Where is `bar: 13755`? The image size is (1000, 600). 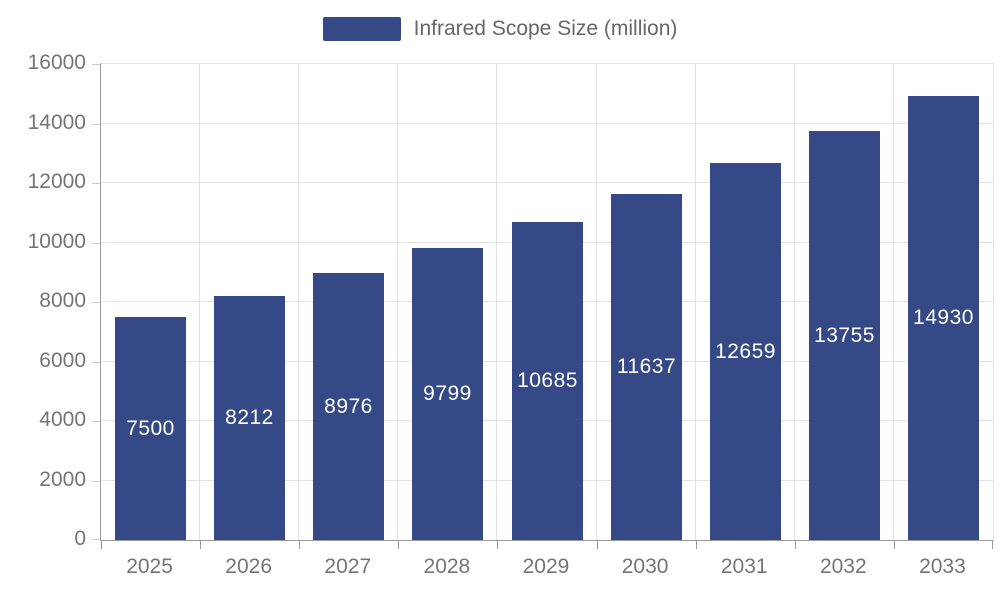 bar: 13755 is located at coordinates (844, 335).